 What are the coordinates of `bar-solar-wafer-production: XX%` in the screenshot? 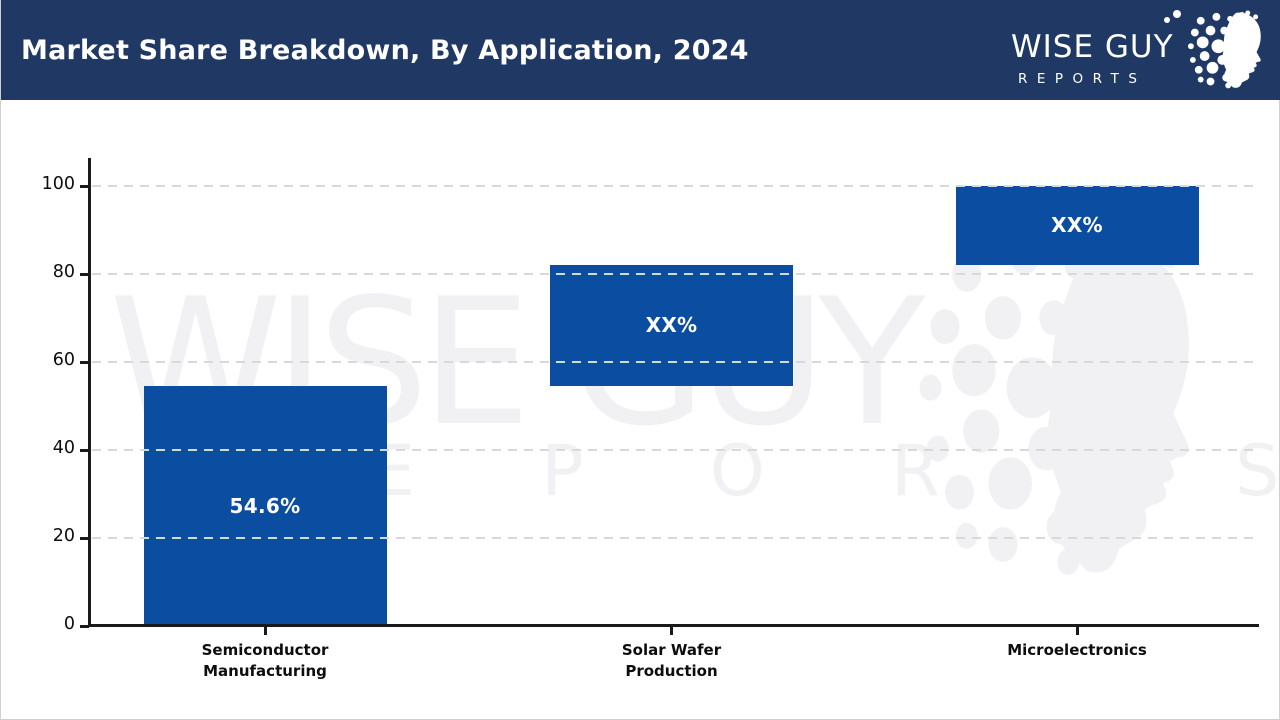 It's located at (671, 325).